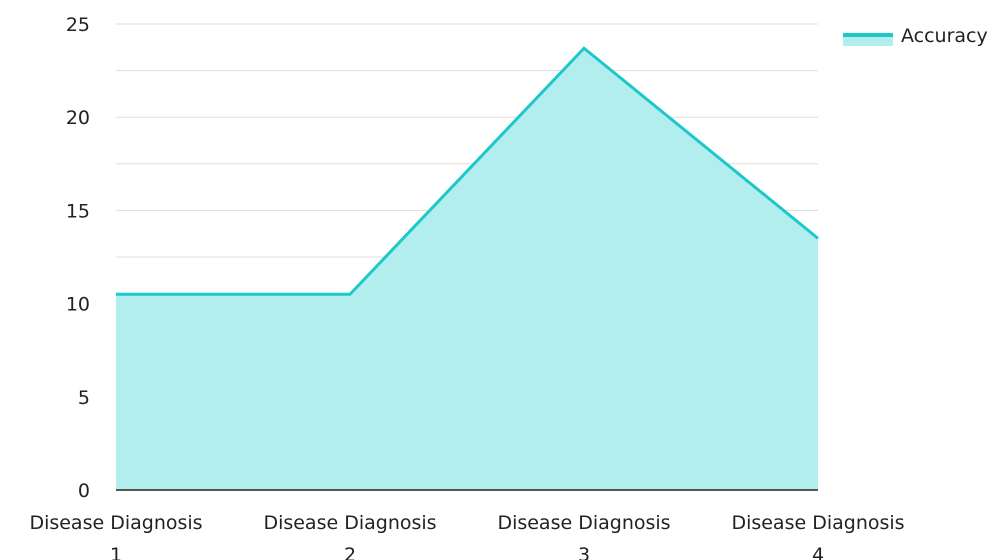 This screenshot has width=1007, height=560. I want to click on y-axis-tick-labels: 0 5 10 15 20 25, so click(78, 258).